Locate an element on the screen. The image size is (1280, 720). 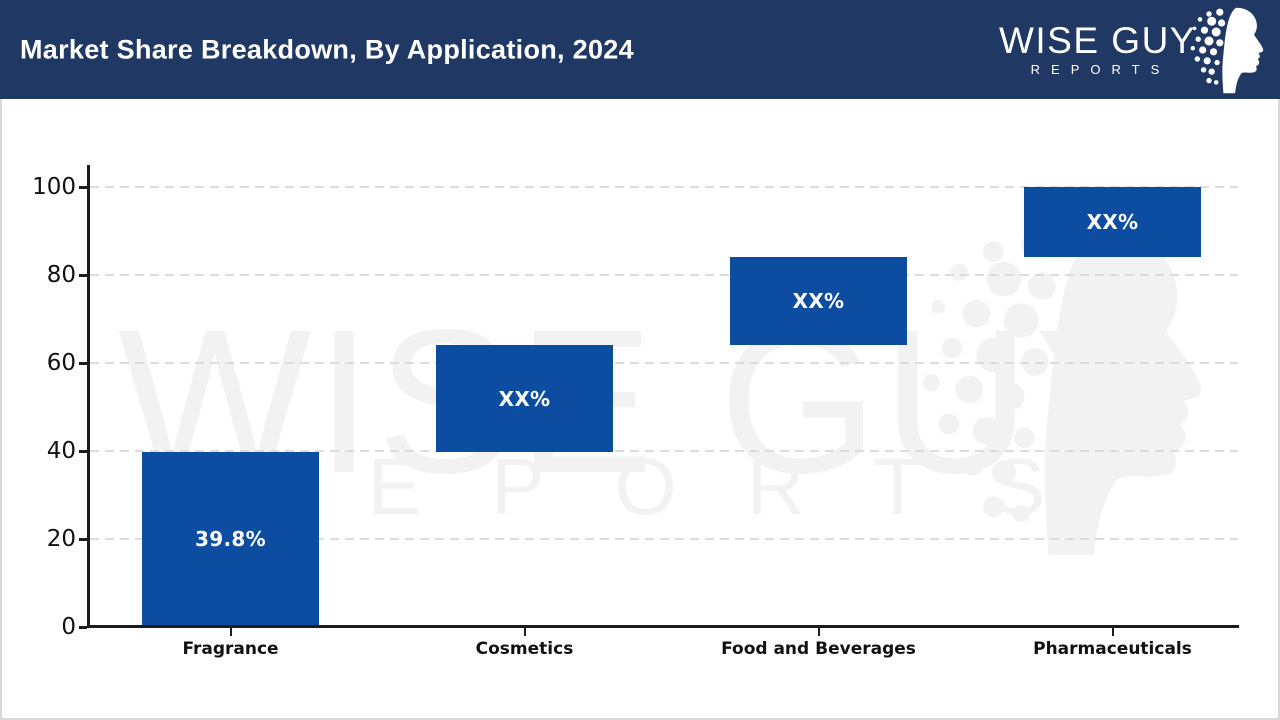
y-tick-label: 20 is located at coordinates (61, 539).